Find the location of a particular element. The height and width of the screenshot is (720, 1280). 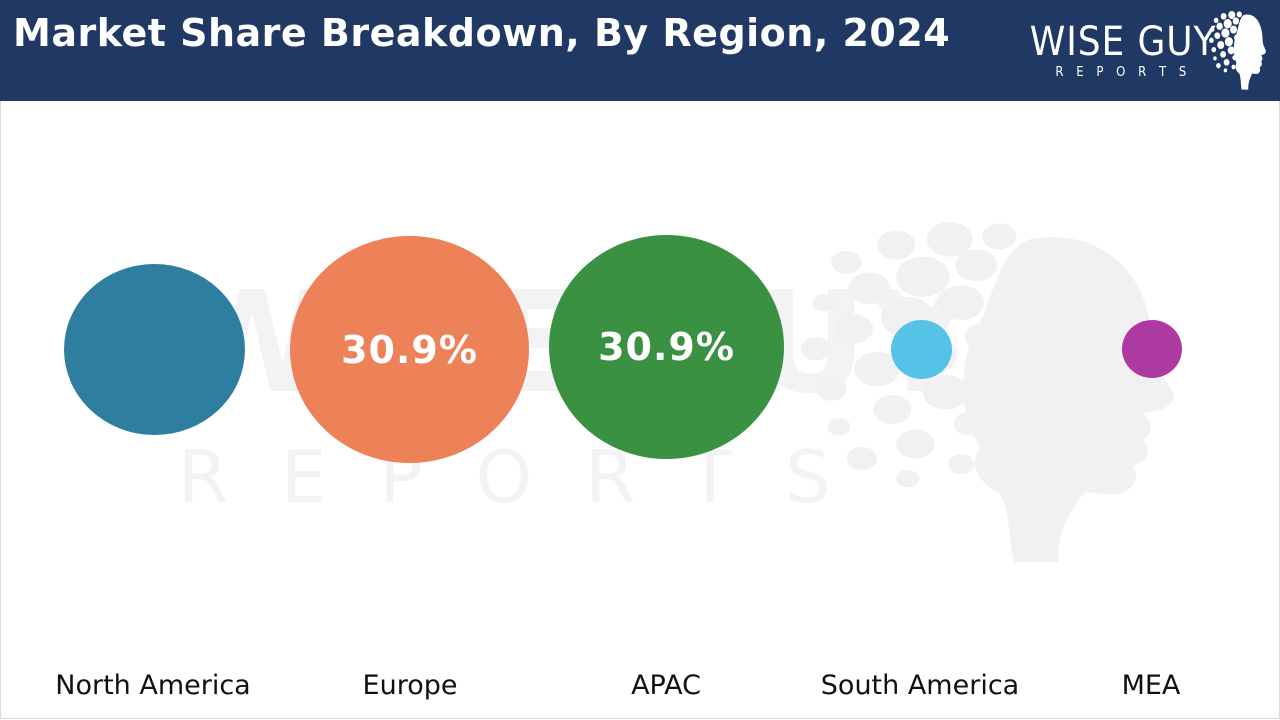

brand-text: WISE GUY R E P O R T S is located at coordinates (1122, 51).